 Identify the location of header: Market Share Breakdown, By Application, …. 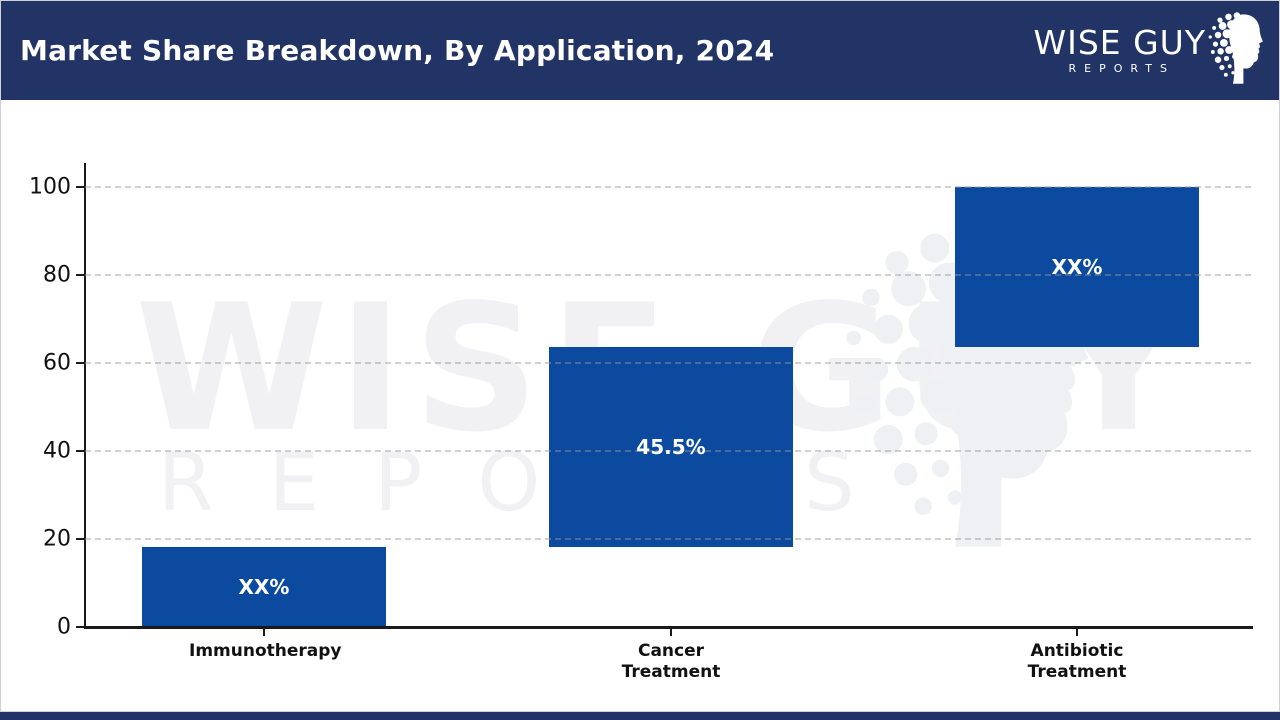
(640, 50).